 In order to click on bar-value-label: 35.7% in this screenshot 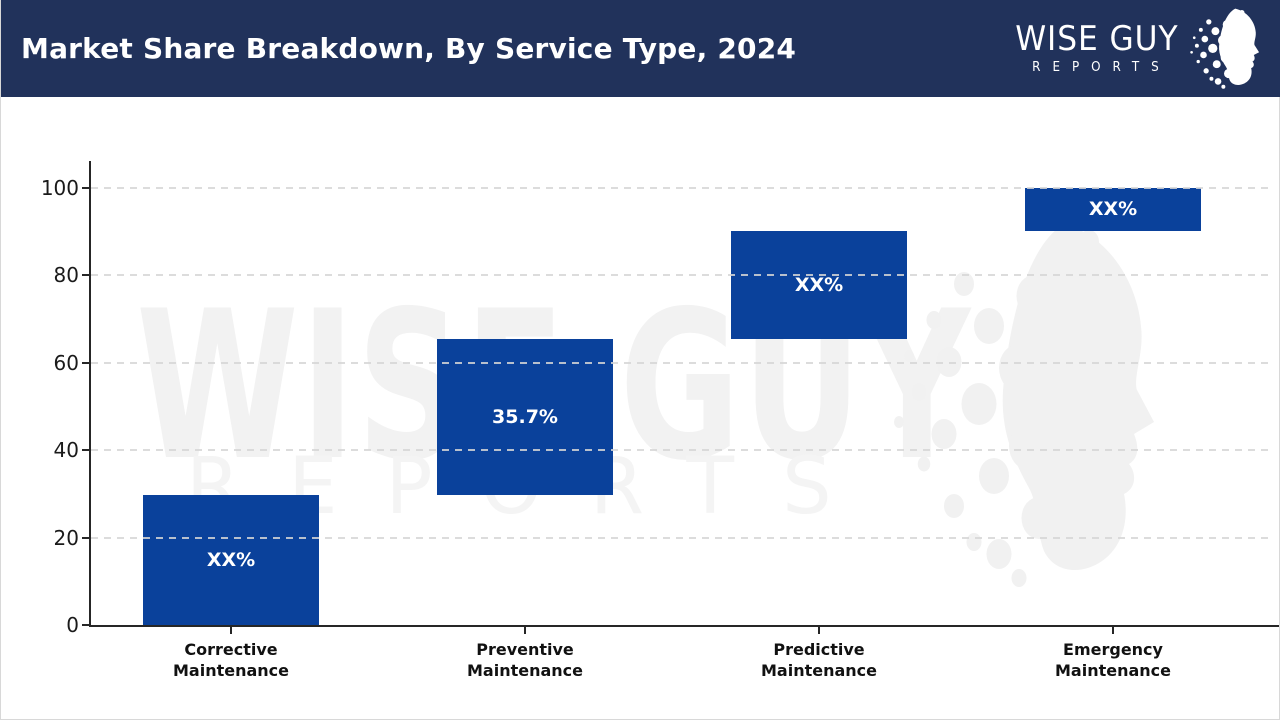, I will do `click(525, 416)`.